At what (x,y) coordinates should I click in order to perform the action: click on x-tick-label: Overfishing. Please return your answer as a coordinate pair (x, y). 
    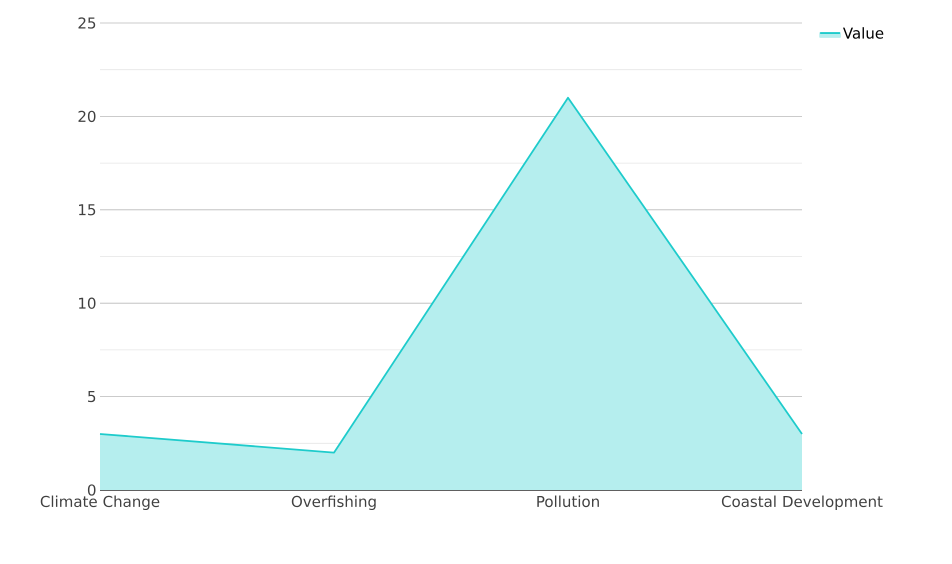
    Looking at the image, I should click on (334, 503).